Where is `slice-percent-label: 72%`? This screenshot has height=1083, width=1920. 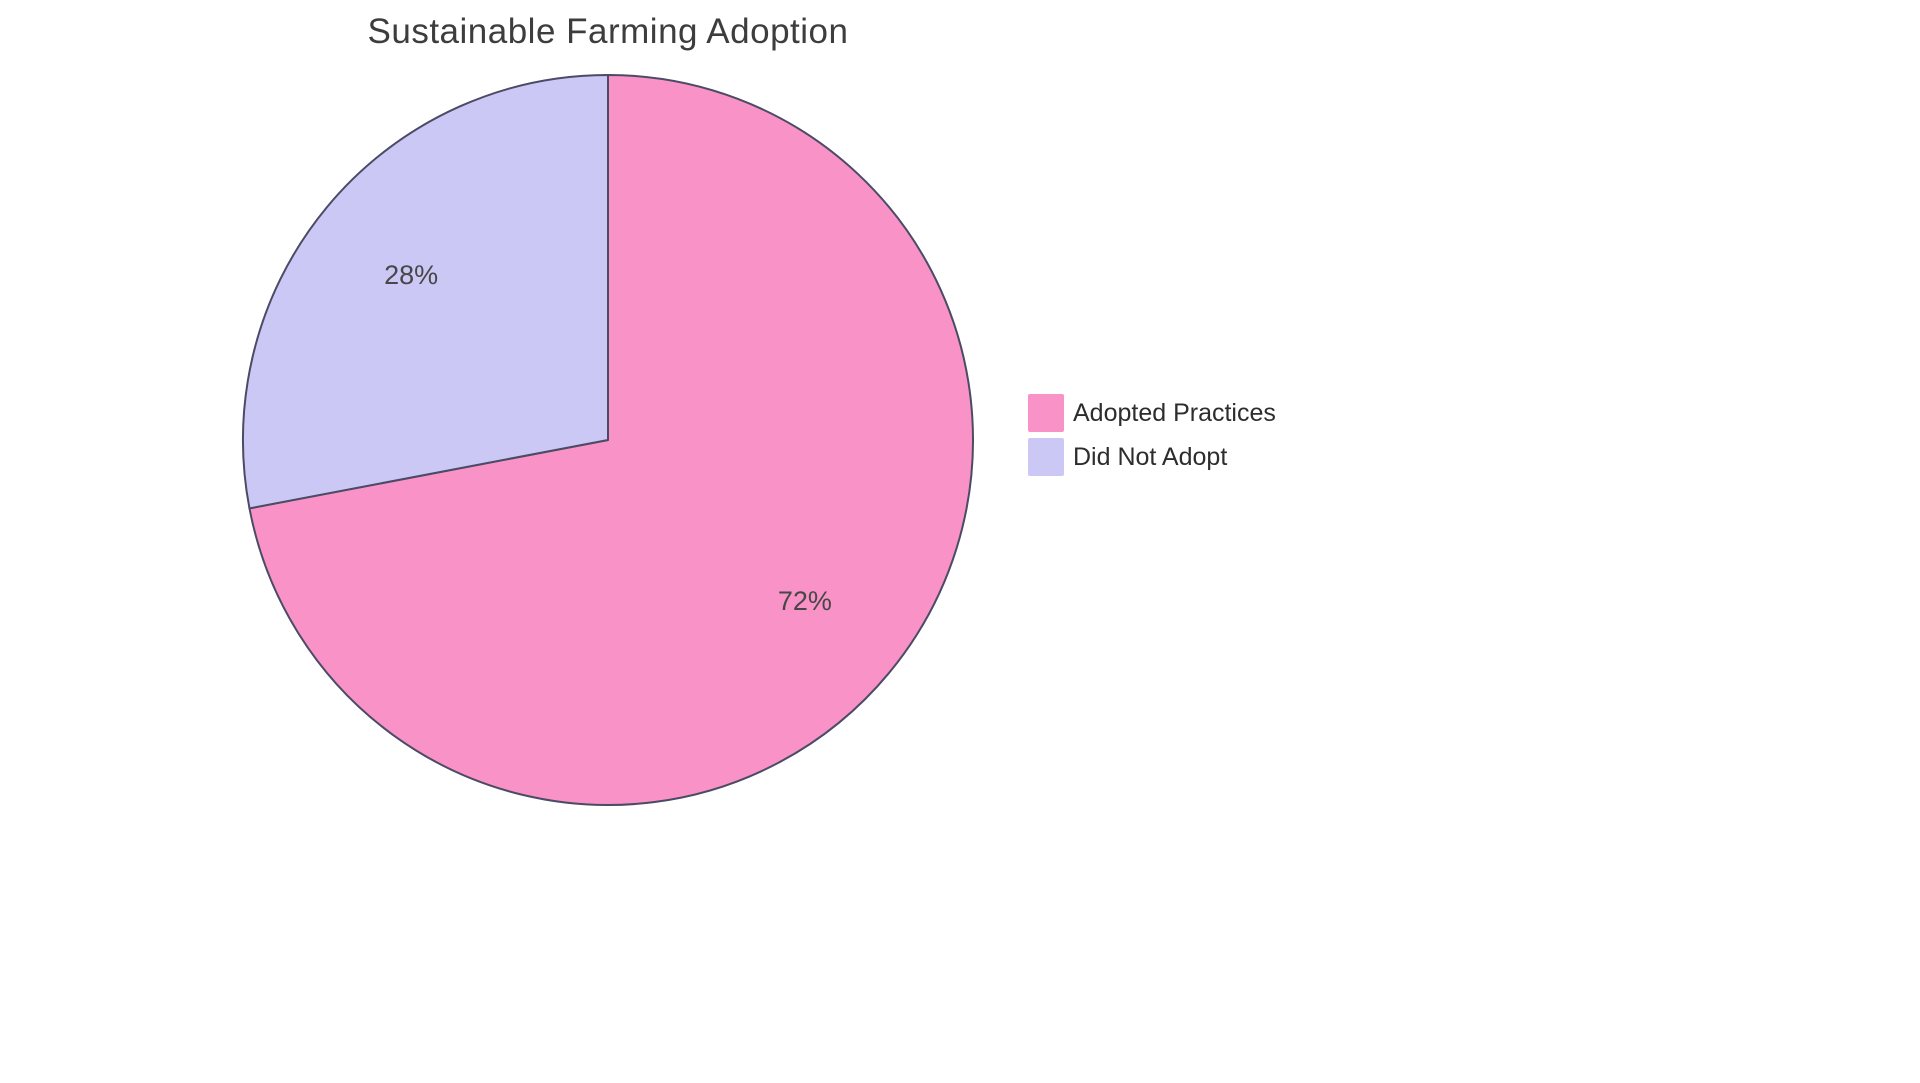
slice-percent-label: 72% is located at coordinates (805, 601).